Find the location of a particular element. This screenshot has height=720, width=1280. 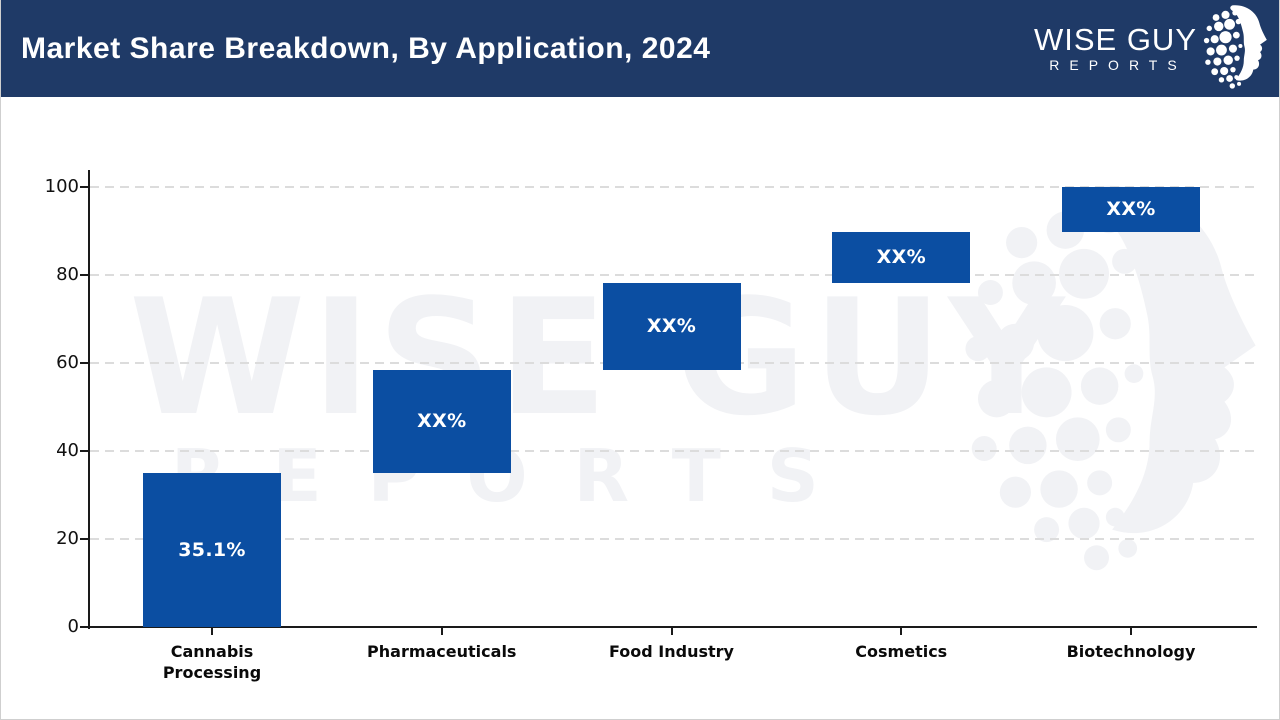

bar-segment-4: XX% is located at coordinates (901, 257).